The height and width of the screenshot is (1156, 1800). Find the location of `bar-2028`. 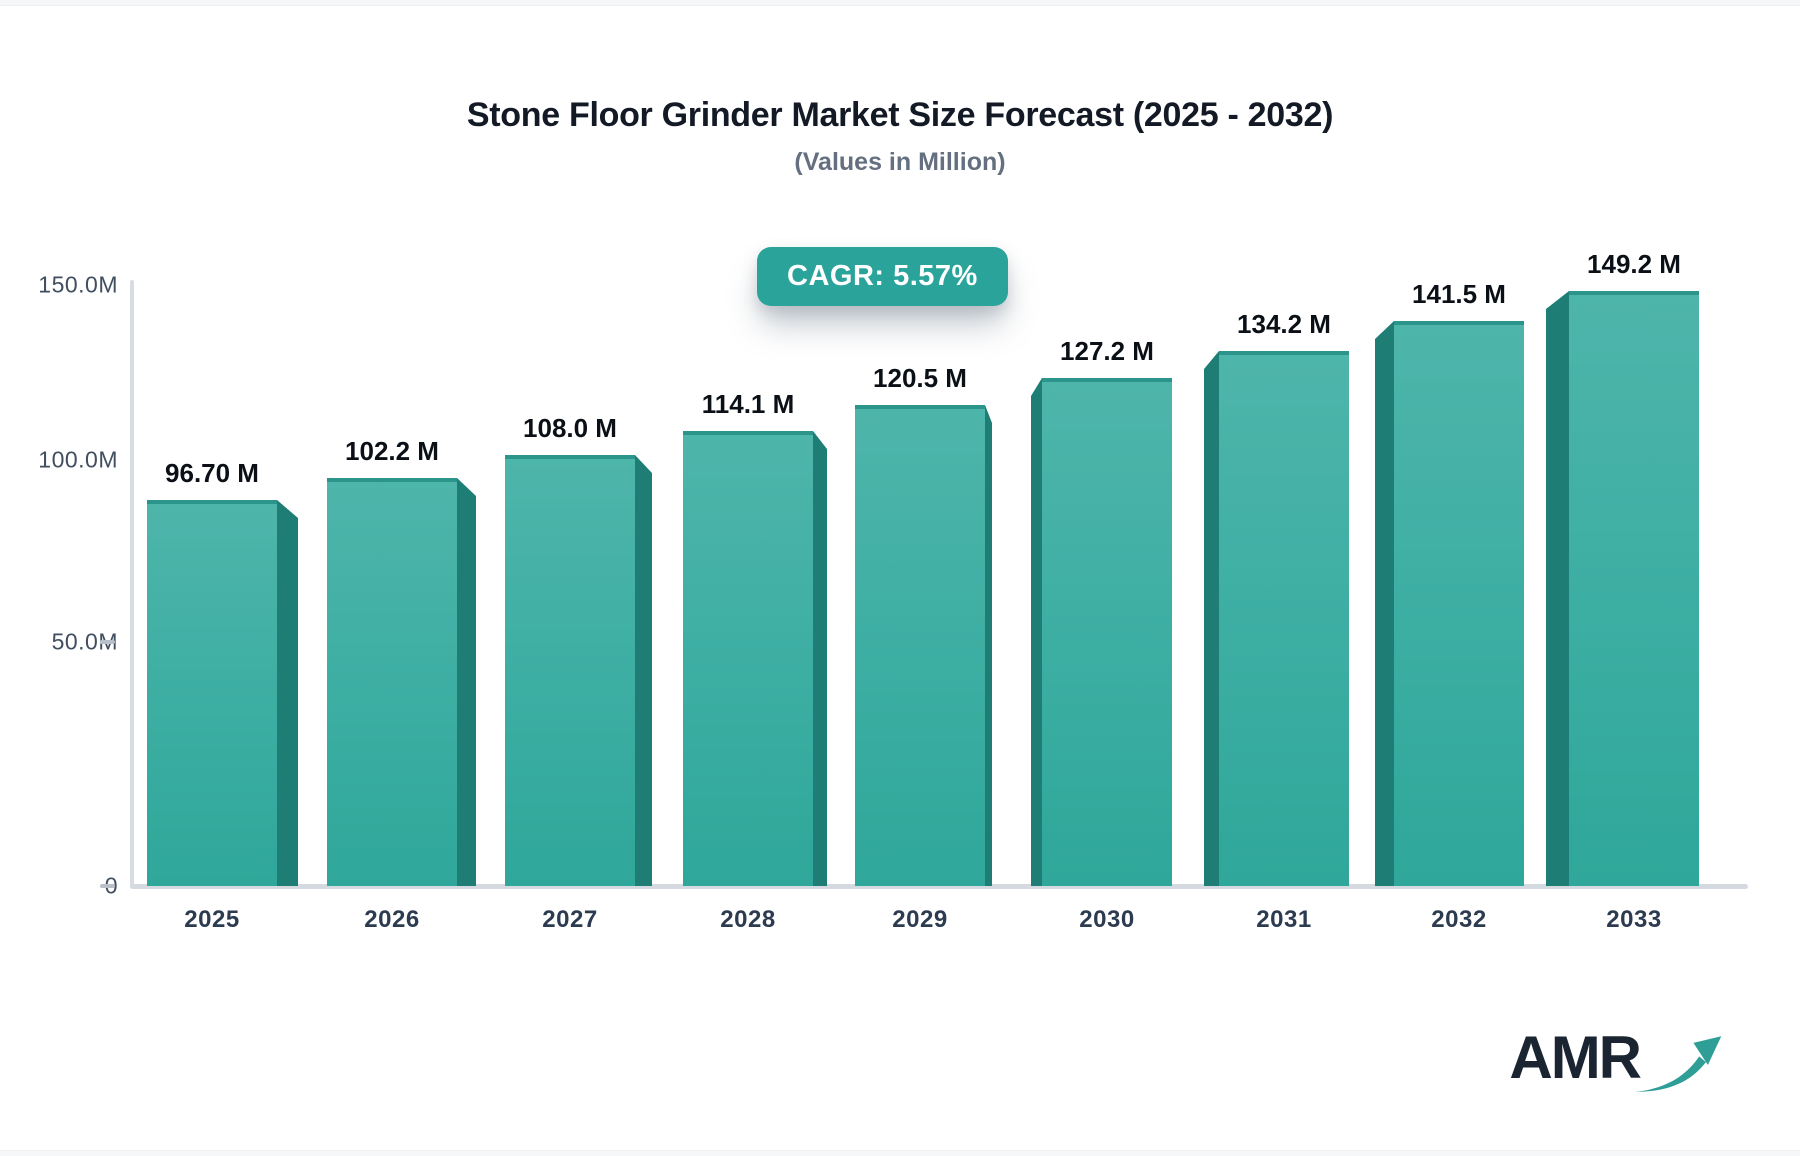

bar-2028 is located at coordinates (755, 658).